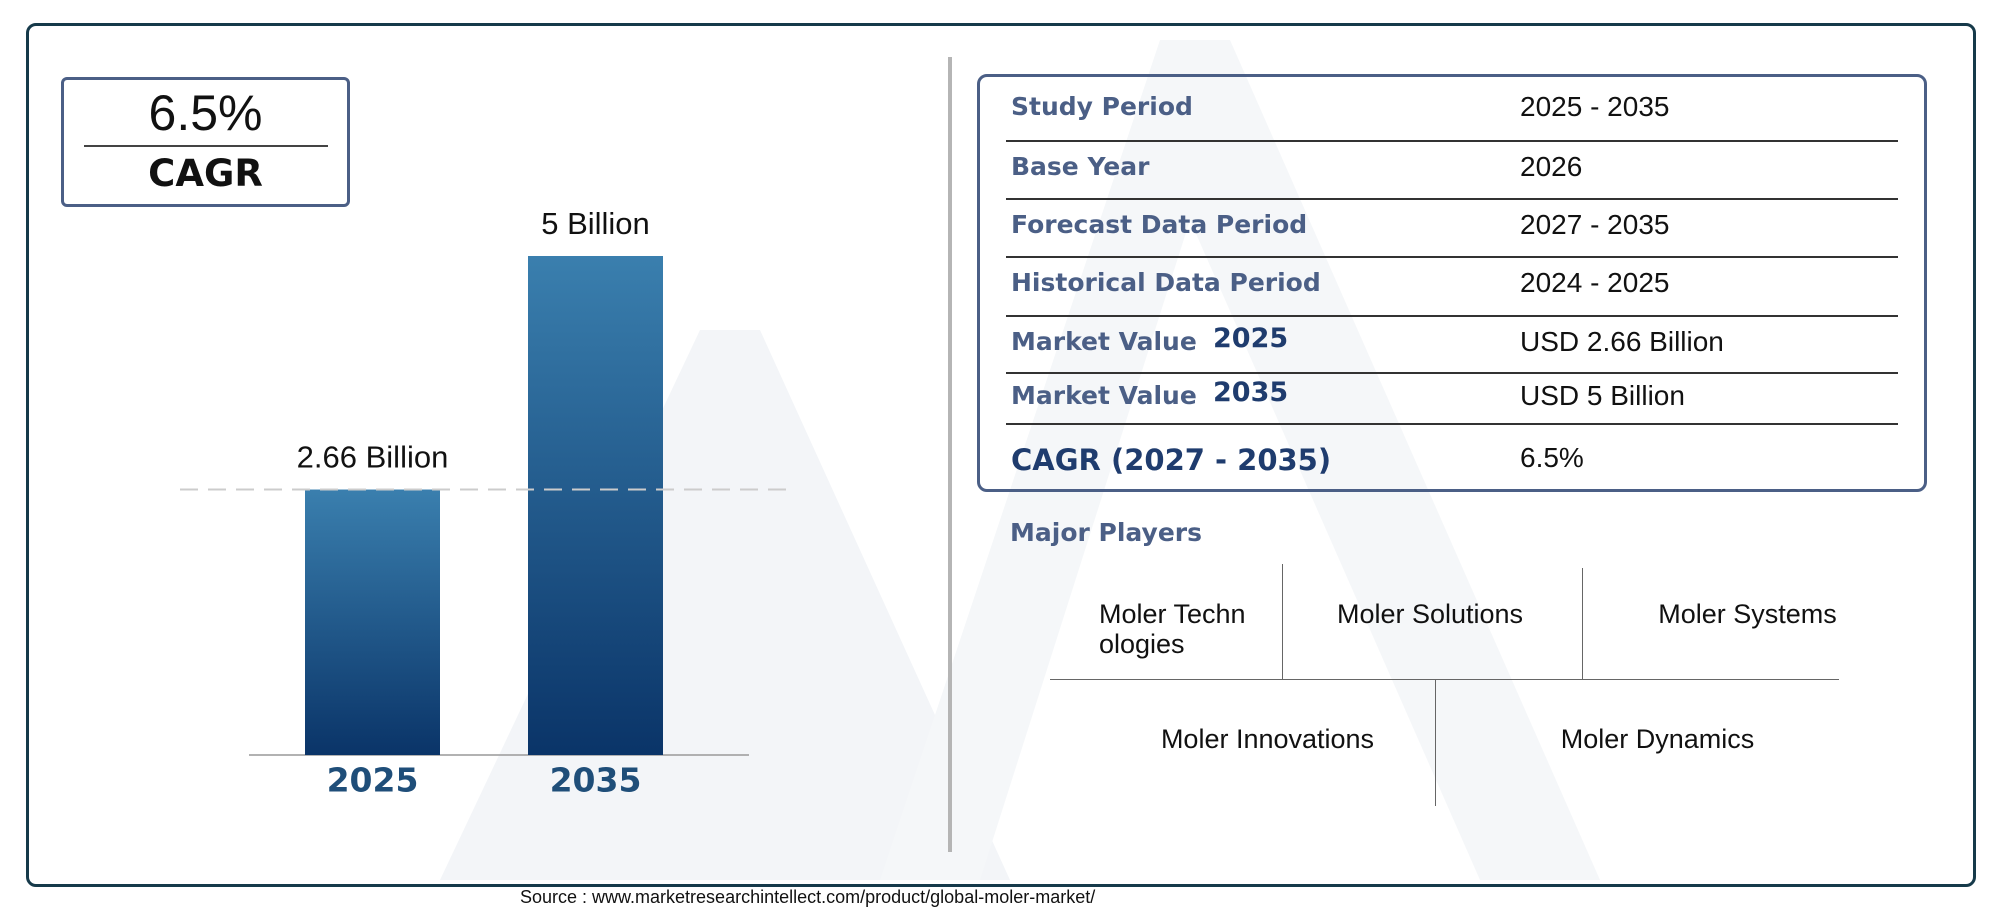  Describe the element at coordinates (206, 146) in the screenshot. I see `badge-rule` at that location.